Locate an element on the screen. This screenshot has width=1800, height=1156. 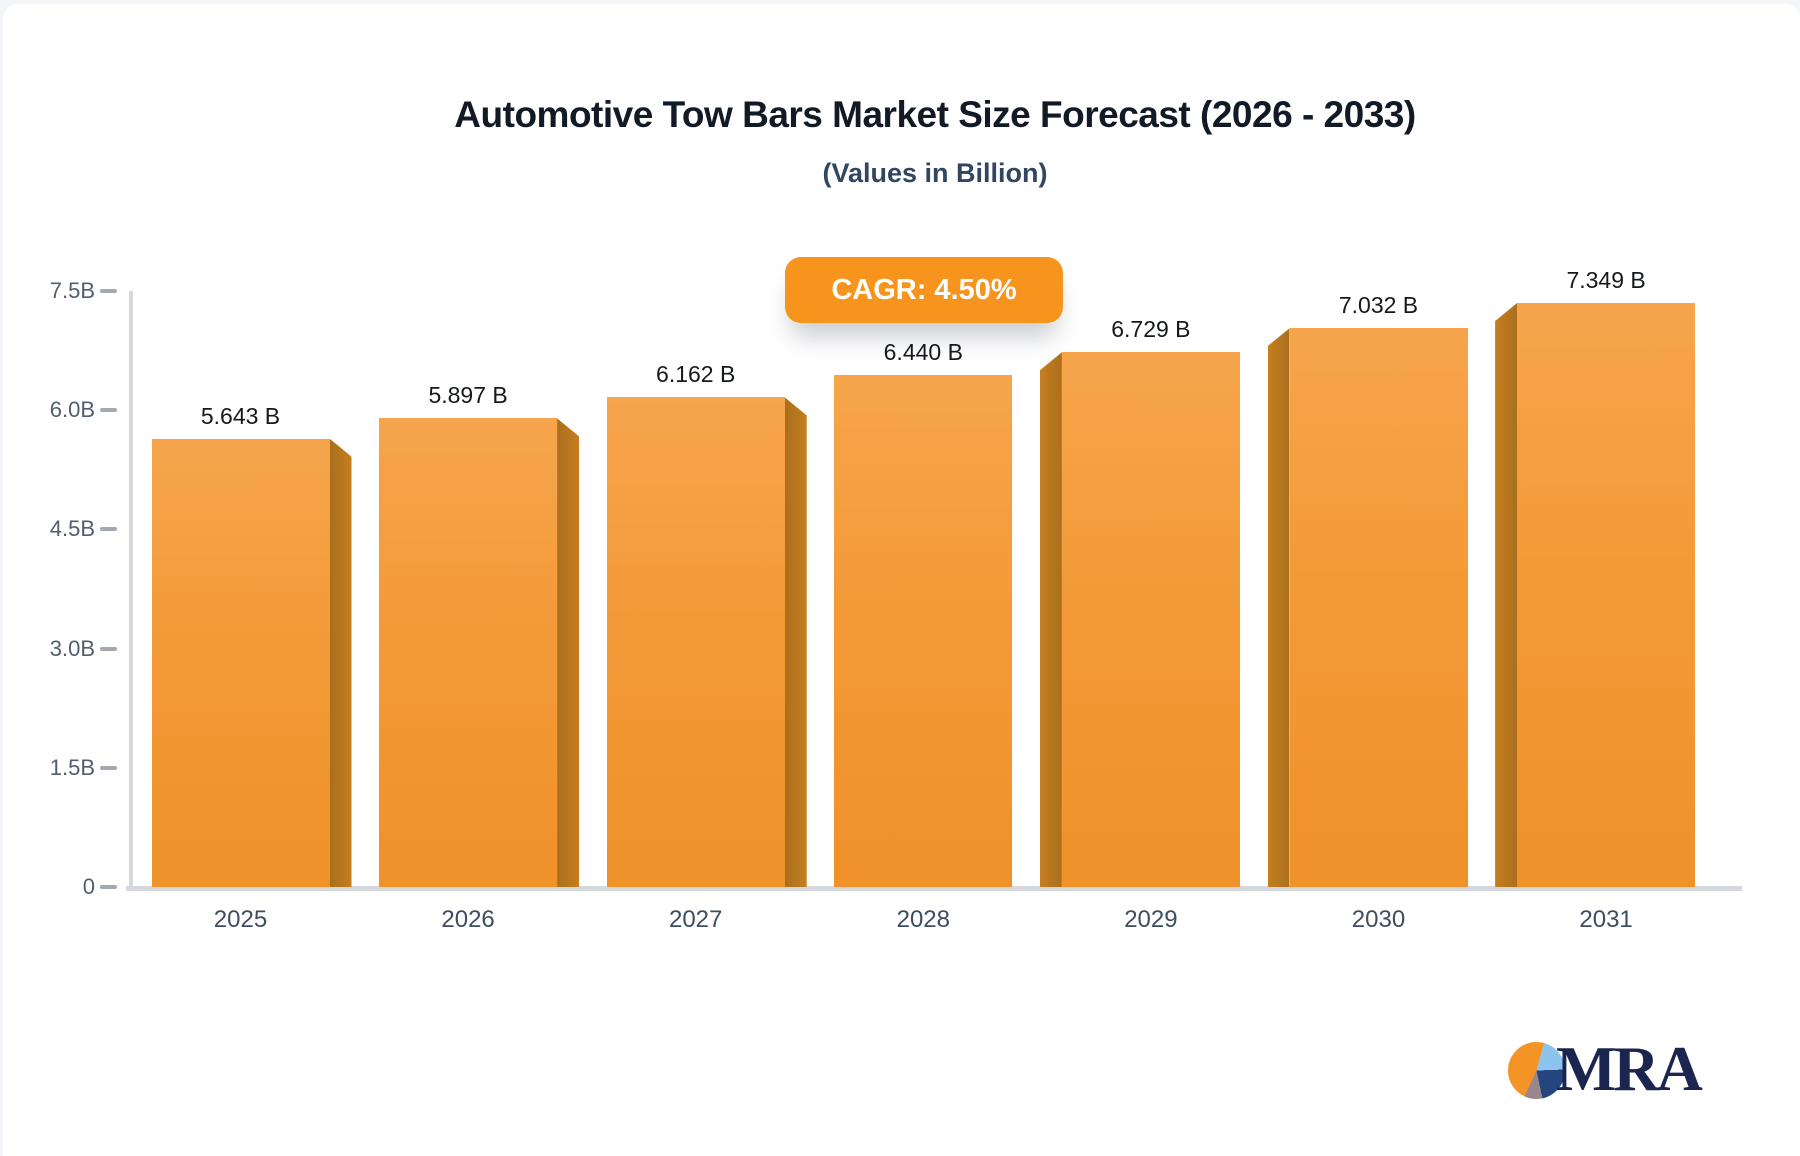
bar-2028 is located at coordinates (923, 631).